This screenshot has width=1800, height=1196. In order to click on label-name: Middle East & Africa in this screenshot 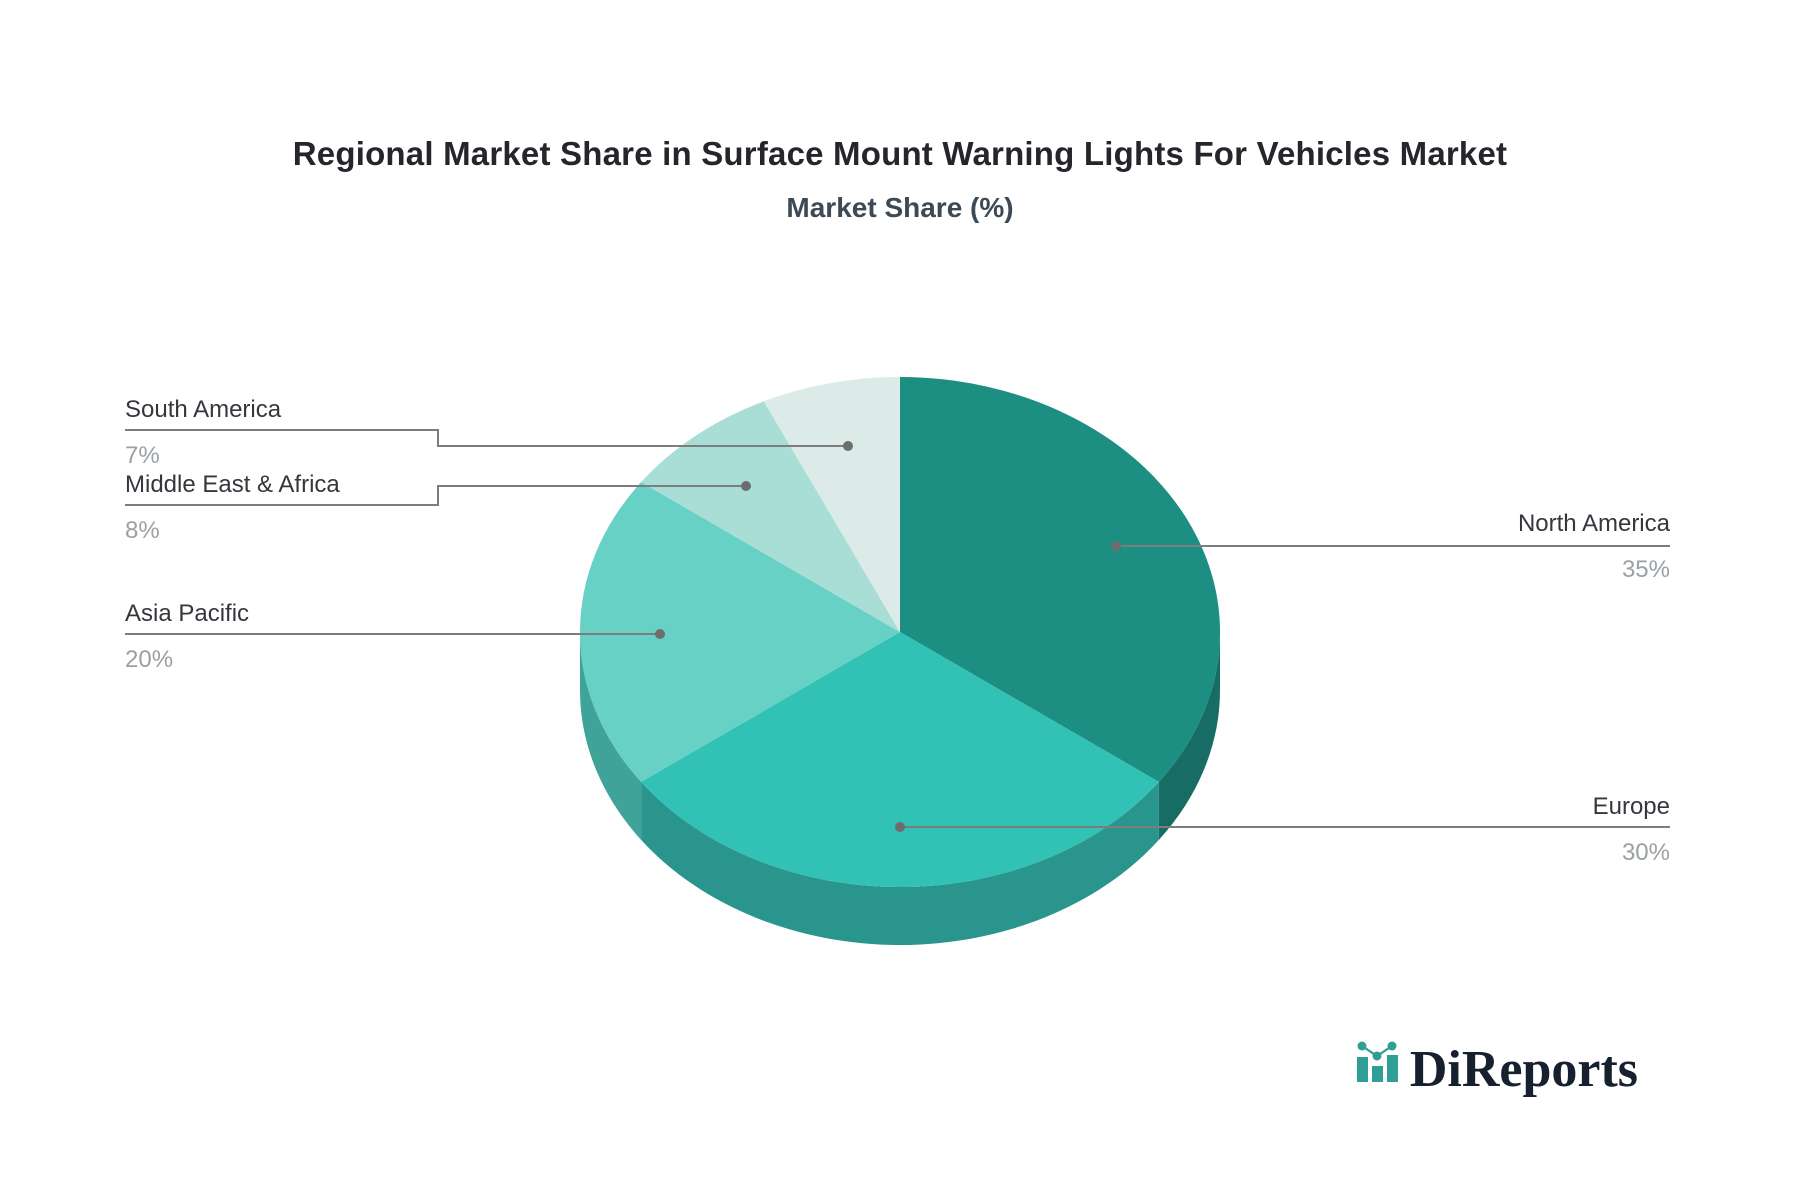, I will do `click(232, 484)`.